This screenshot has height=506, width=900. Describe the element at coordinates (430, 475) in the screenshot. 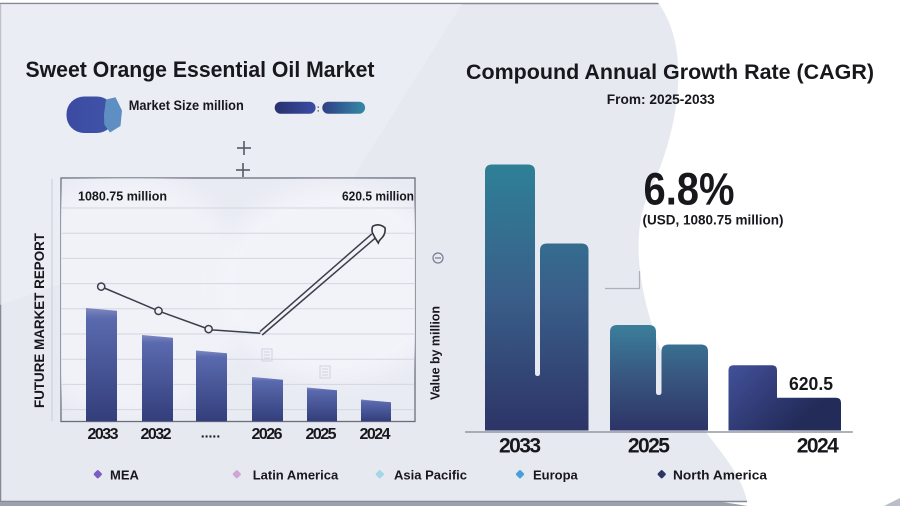

I see `svg-text: Asia Pacific` at that location.